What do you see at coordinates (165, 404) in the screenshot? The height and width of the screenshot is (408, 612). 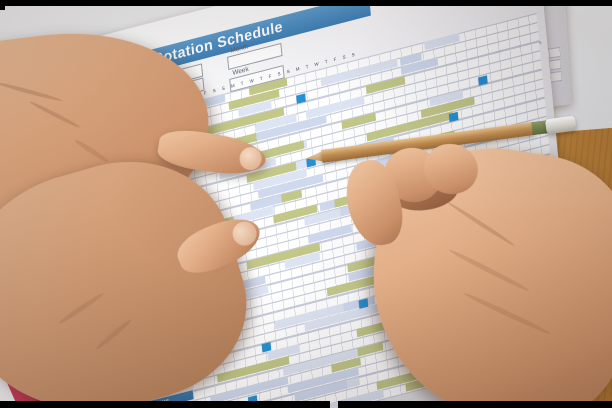 I see `letterbox-bottom-left` at bounding box center [165, 404].